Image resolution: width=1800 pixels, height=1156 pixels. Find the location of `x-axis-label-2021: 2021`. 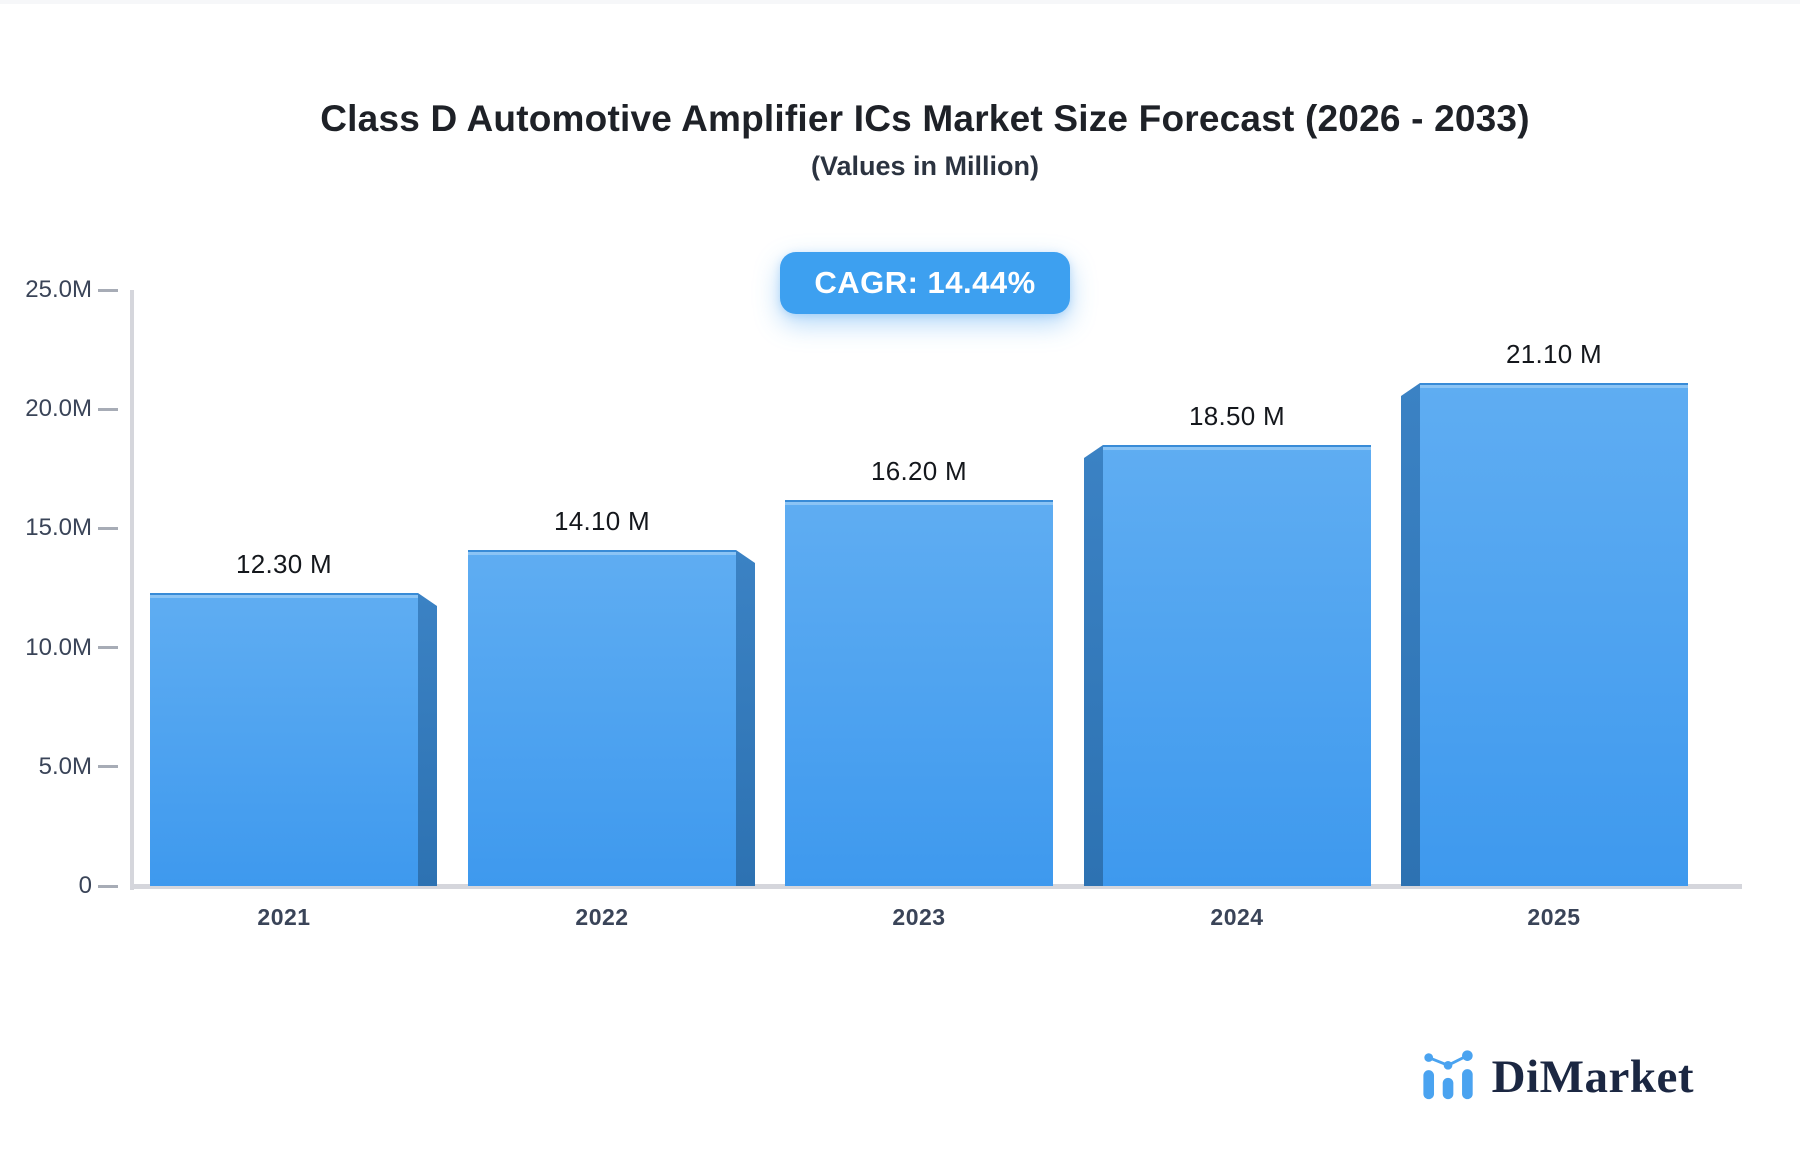

x-axis-label-2021: 2021 is located at coordinates (284, 917).